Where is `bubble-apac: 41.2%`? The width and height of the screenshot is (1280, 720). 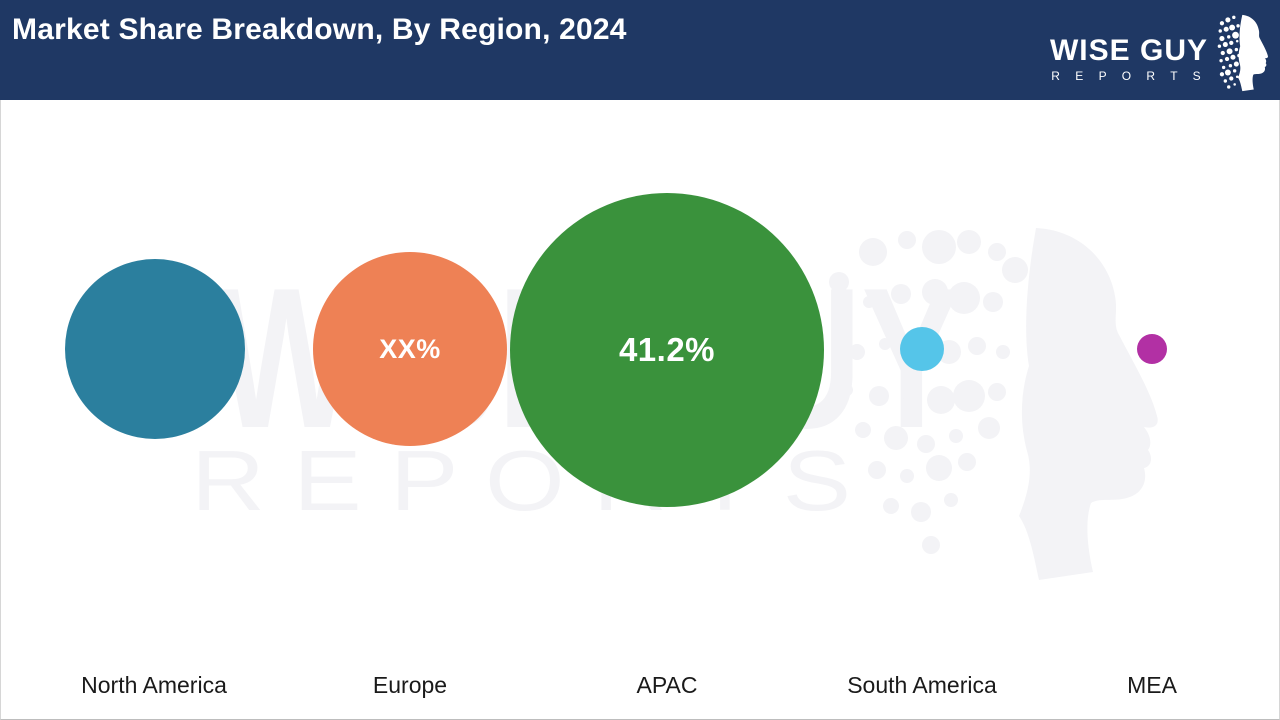
bubble-apac: 41.2% is located at coordinates (667, 350).